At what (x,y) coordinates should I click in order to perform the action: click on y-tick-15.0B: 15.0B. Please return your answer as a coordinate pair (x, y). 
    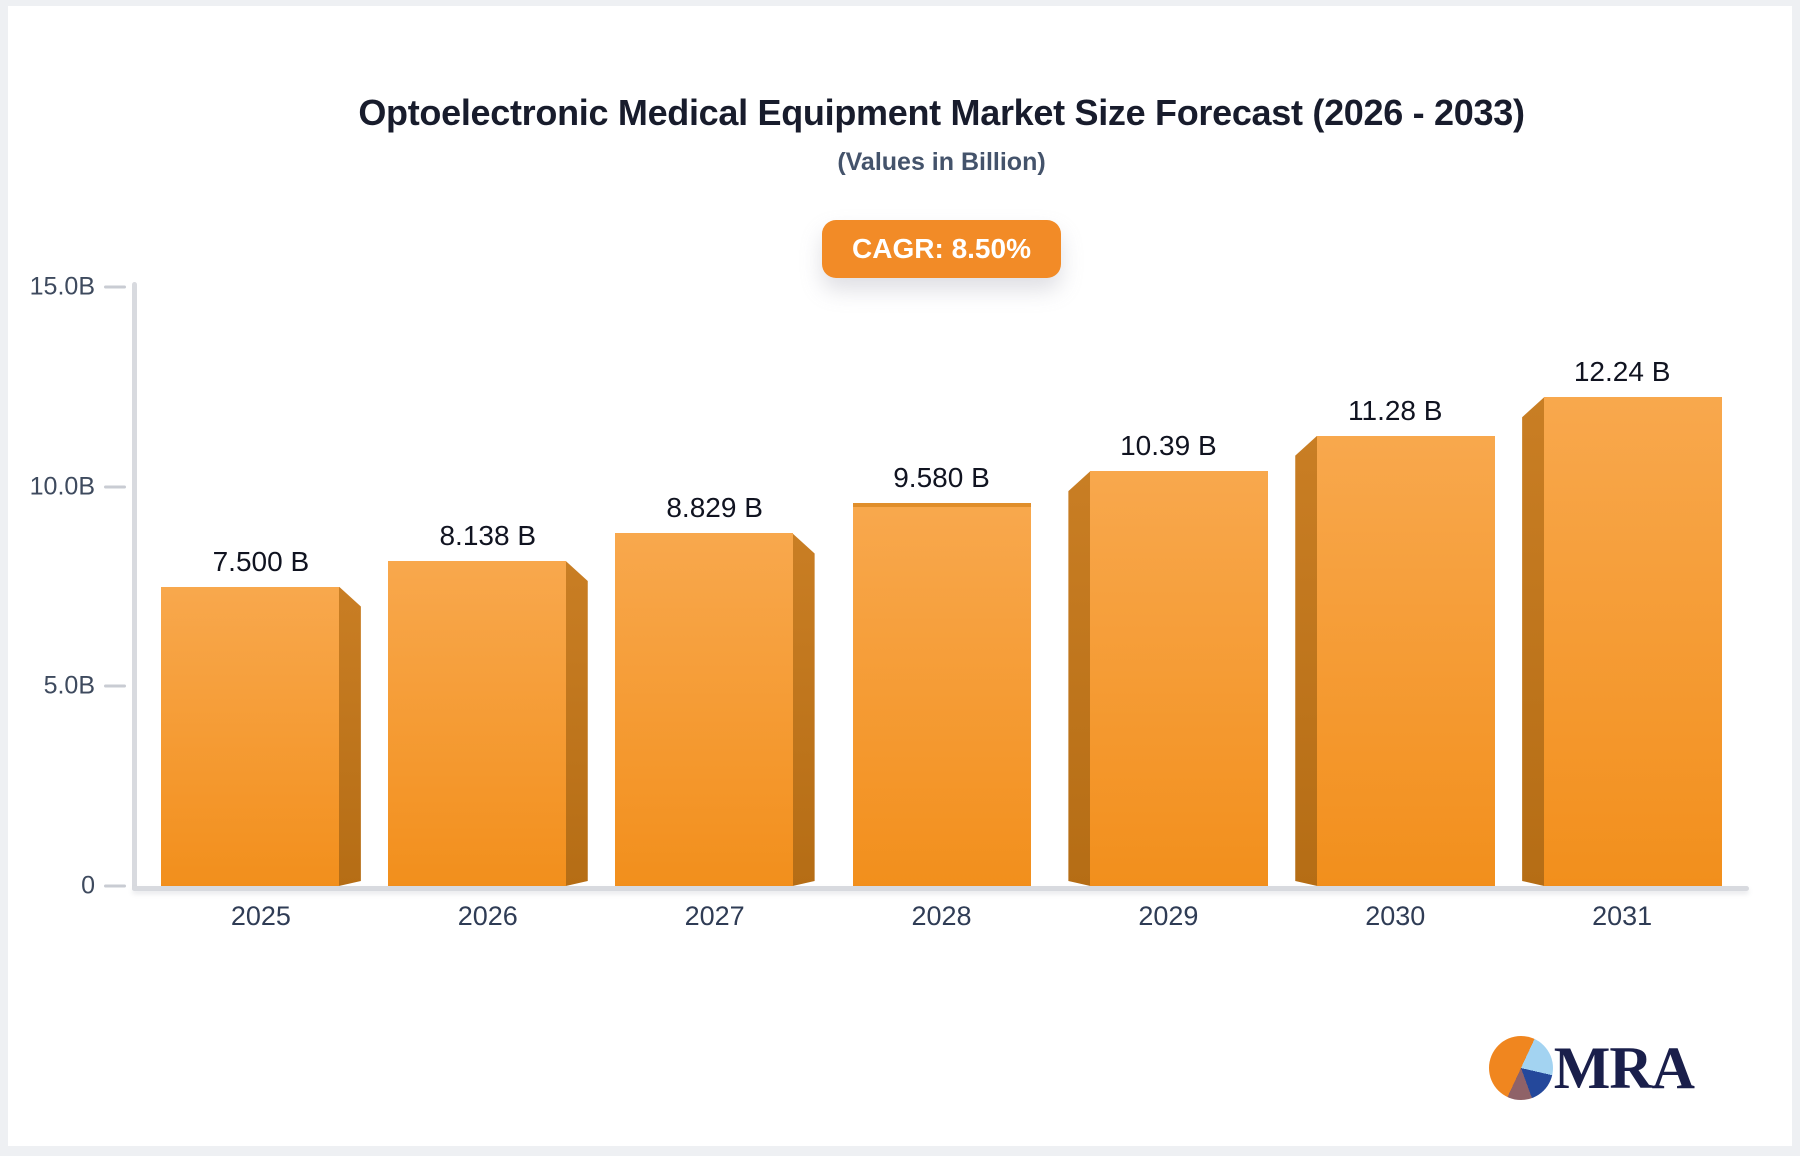
    Looking at the image, I should click on (78, 287).